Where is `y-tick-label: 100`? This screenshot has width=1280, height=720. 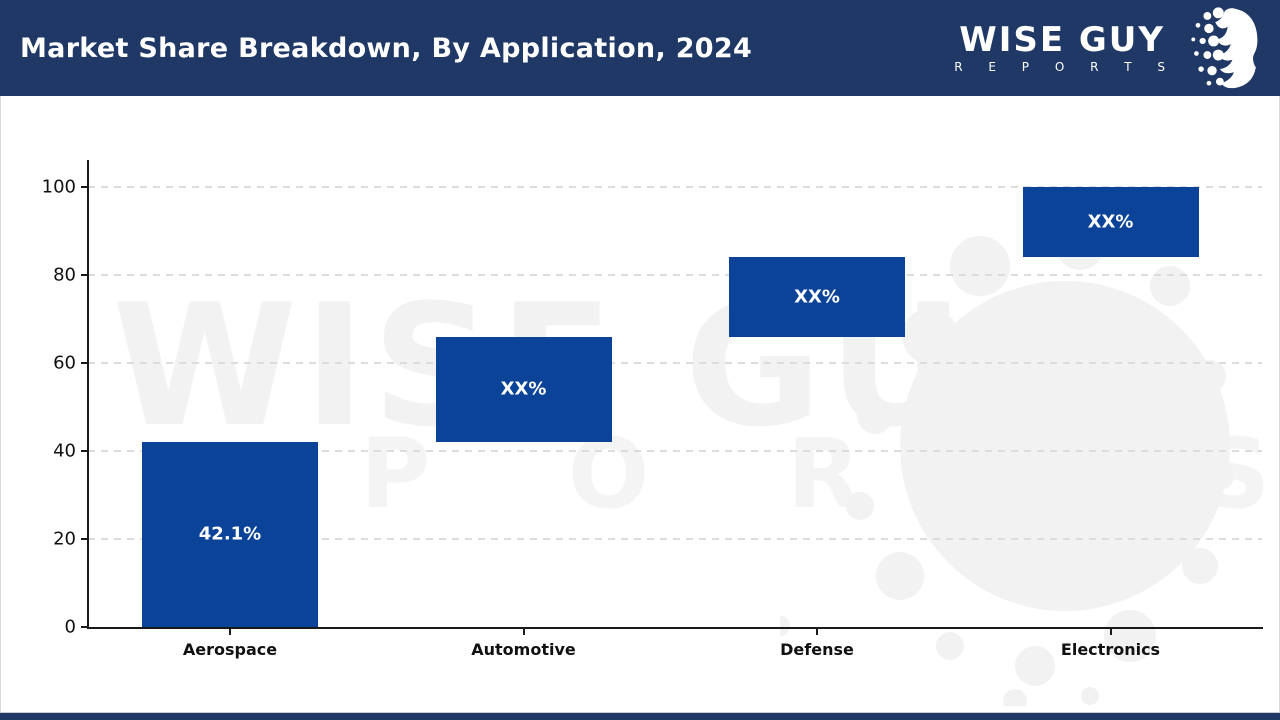
y-tick-label: 100 is located at coordinates (58, 187).